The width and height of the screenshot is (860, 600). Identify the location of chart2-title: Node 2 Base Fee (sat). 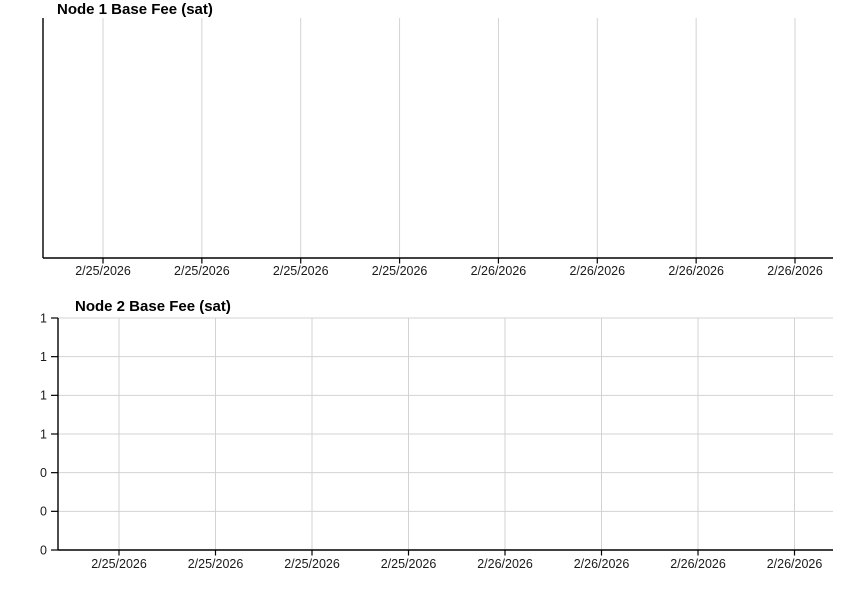
(153, 306).